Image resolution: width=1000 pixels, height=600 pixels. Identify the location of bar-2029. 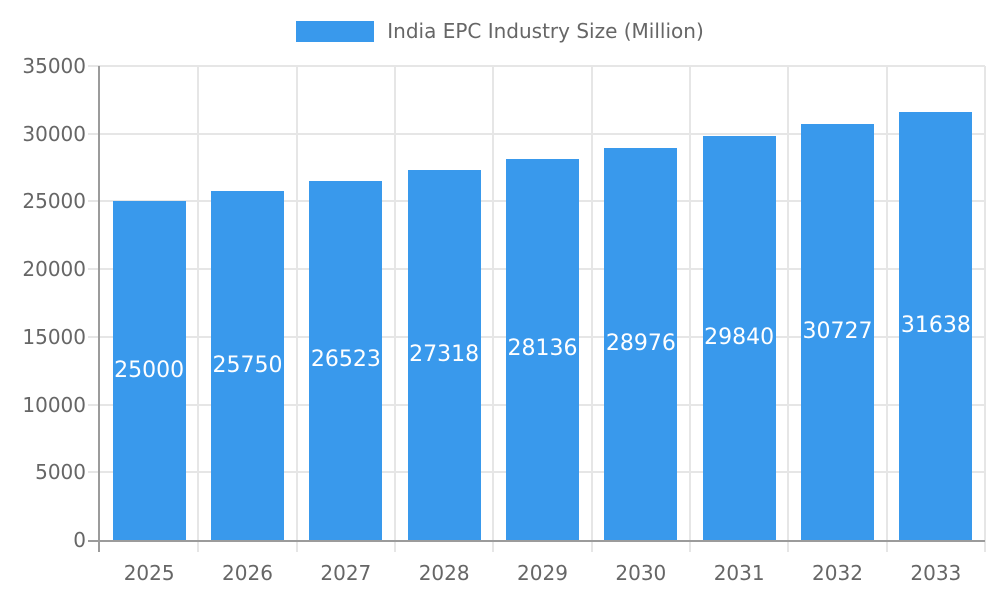
(542, 349).